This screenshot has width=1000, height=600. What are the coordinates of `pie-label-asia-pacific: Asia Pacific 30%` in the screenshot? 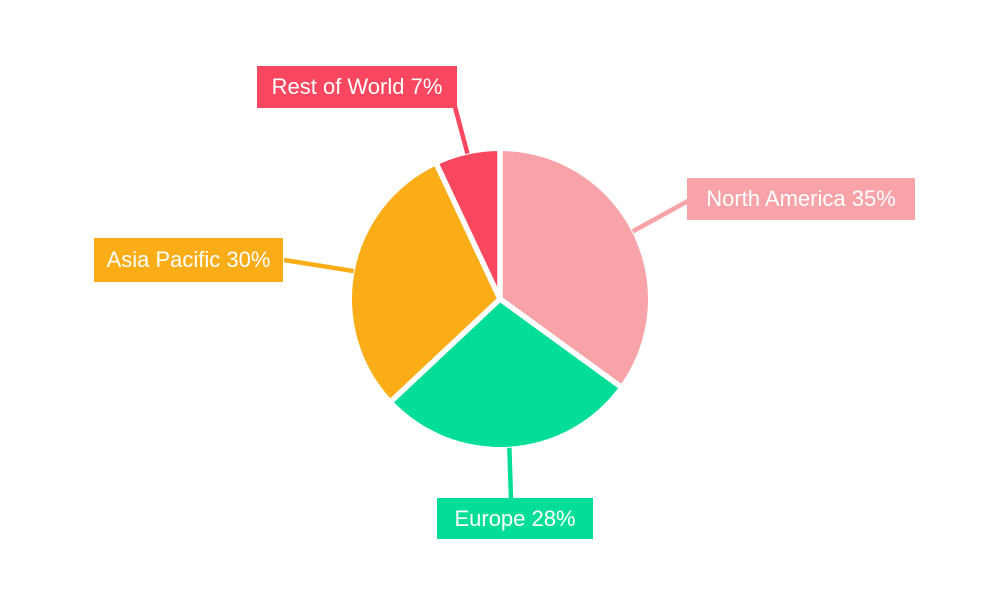 It's located at (188, 260).